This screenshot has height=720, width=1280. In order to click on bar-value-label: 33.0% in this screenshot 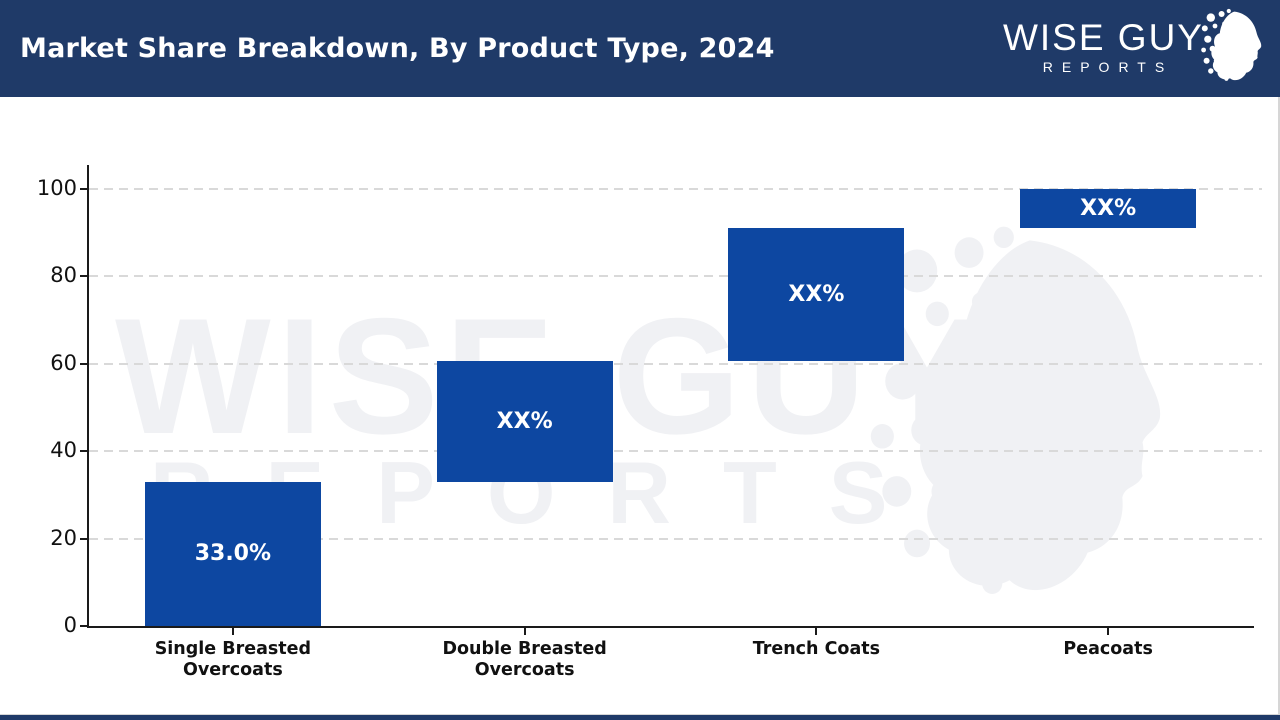, I will do `click(233, 554)`.